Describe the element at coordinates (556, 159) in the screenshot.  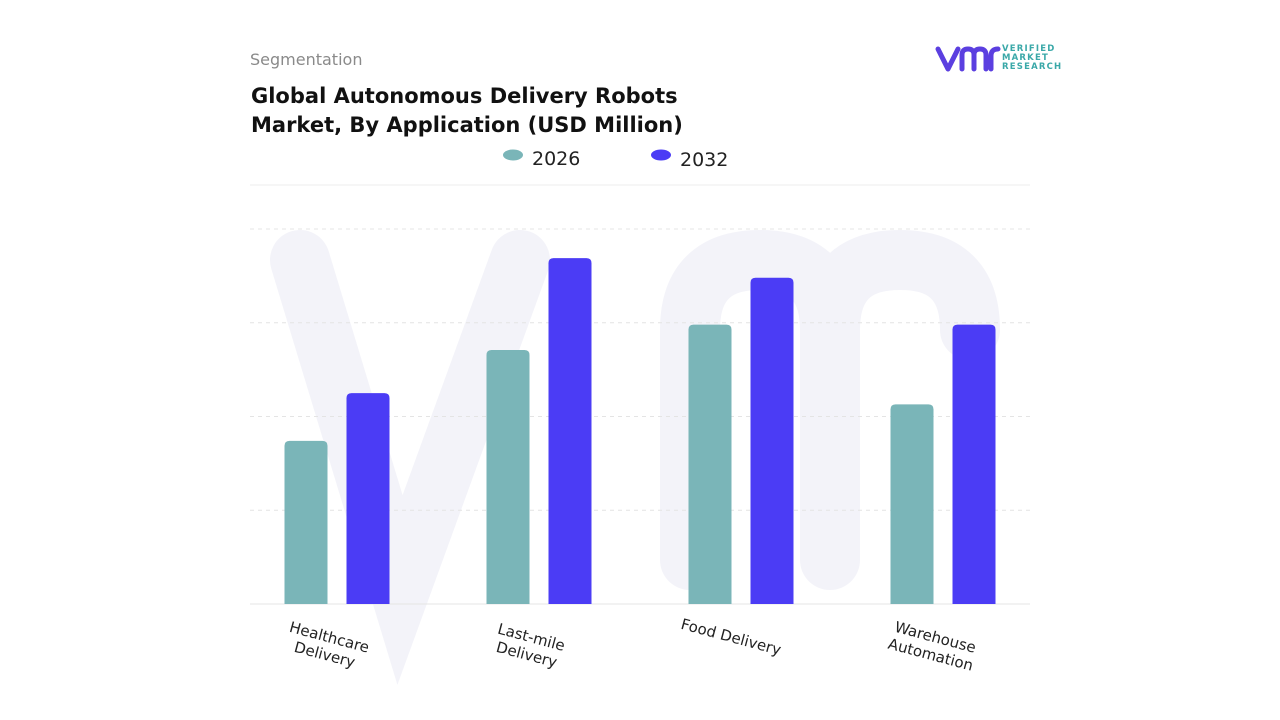
I see `legend-label: 2026` at that location.